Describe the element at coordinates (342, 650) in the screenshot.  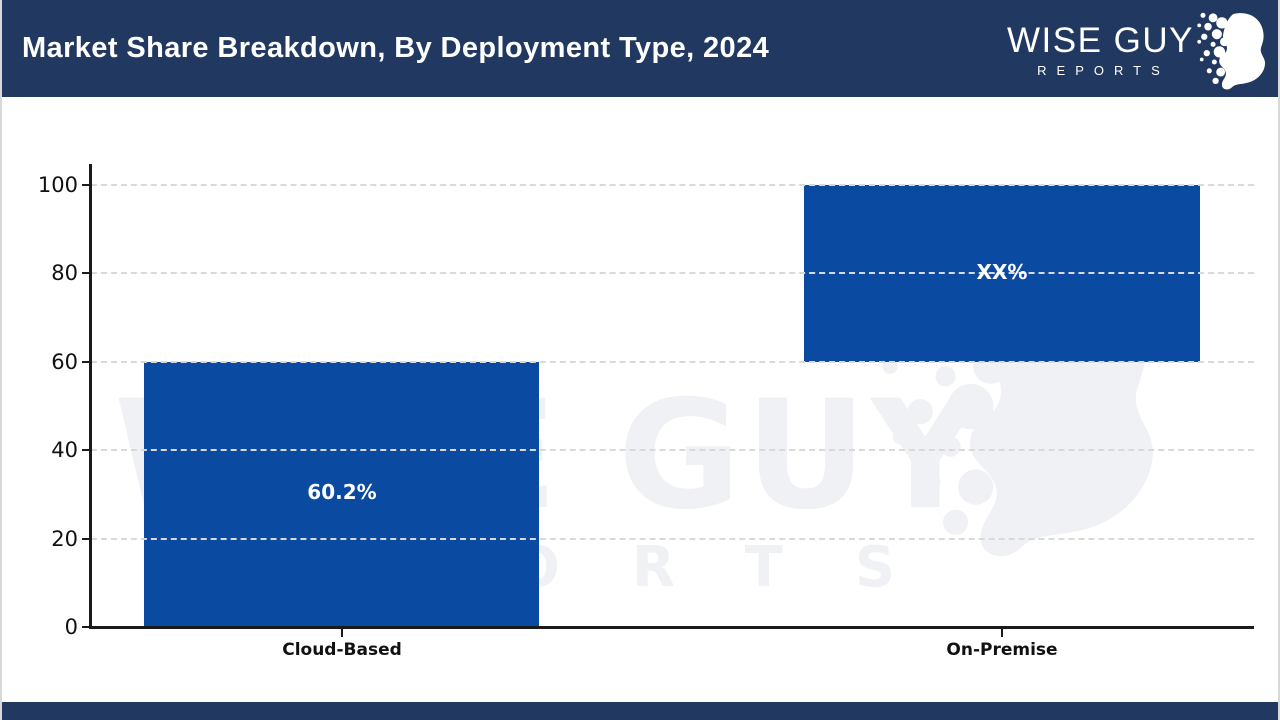
I see `category-label-cloud-based: Cloud-Based` at that location.